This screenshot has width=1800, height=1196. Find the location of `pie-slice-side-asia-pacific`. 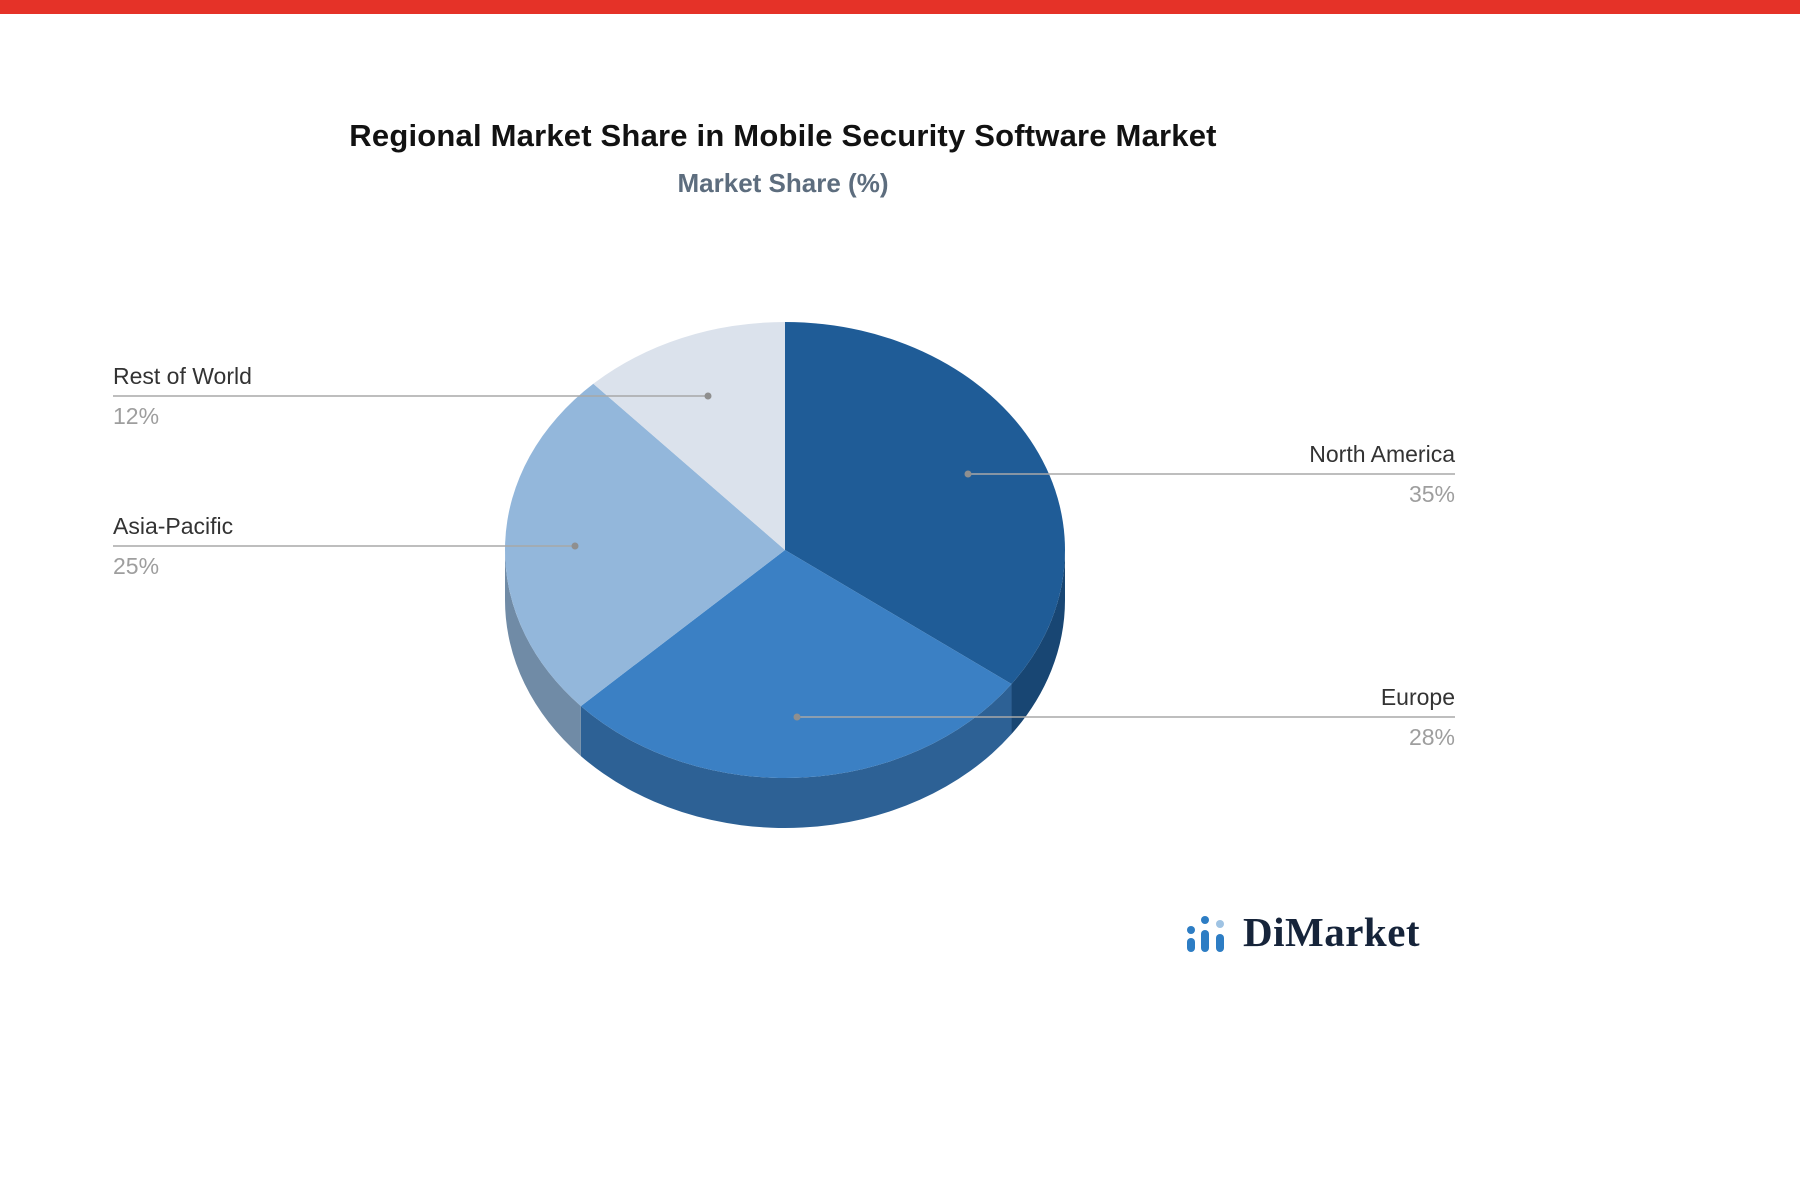

pie-slice-side-asia-pacific is located at coordinates (543, 653).